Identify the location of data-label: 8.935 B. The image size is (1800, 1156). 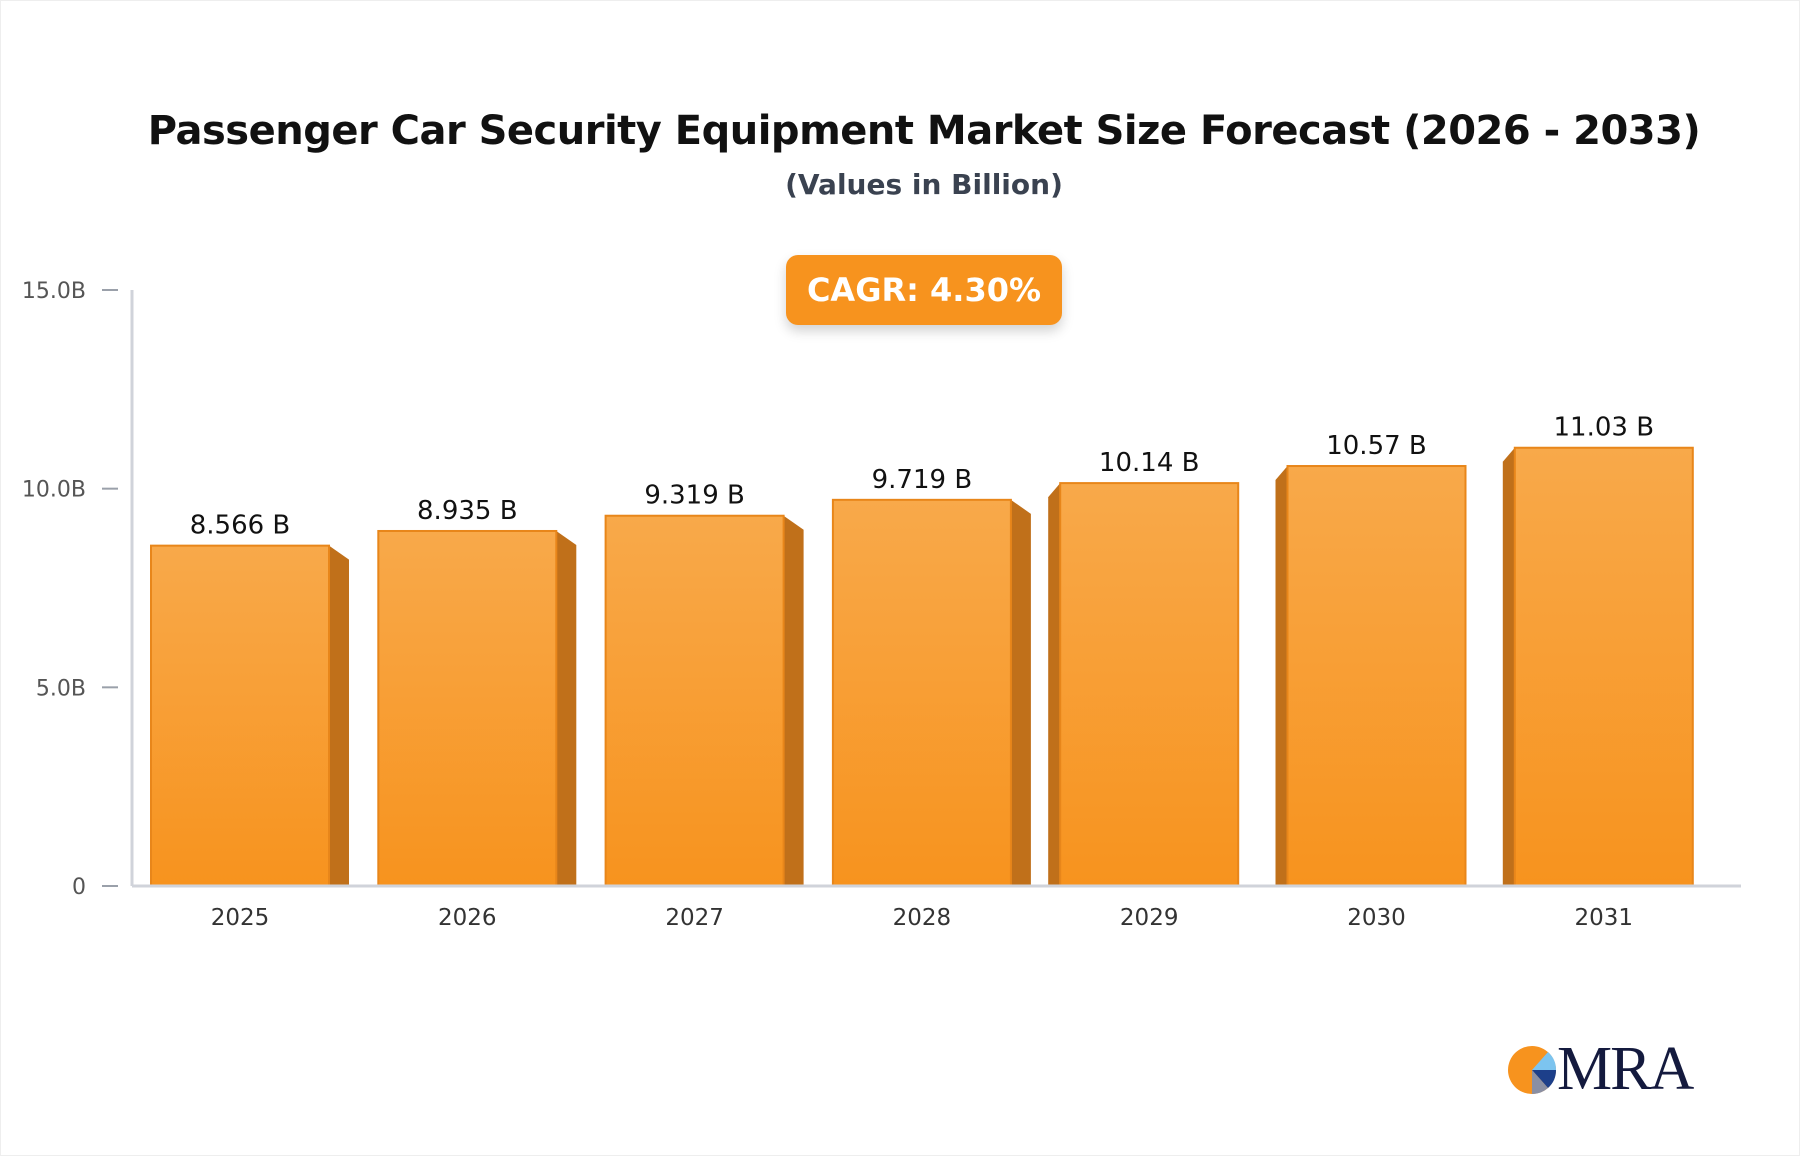
(467, 511).